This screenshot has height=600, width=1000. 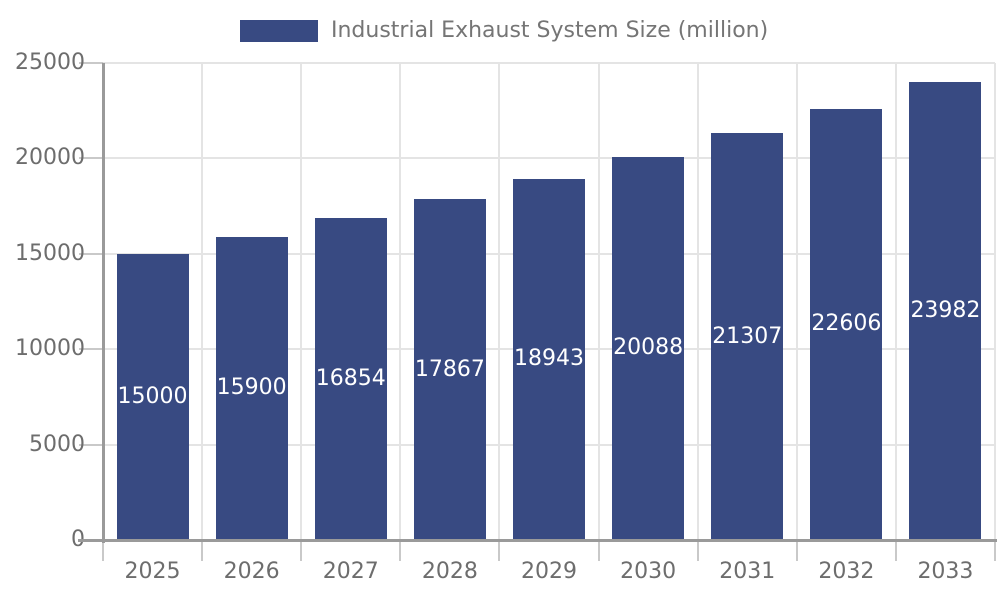 I want to click on x-tick-label-2030: 2030, so click(x=648, y=571).